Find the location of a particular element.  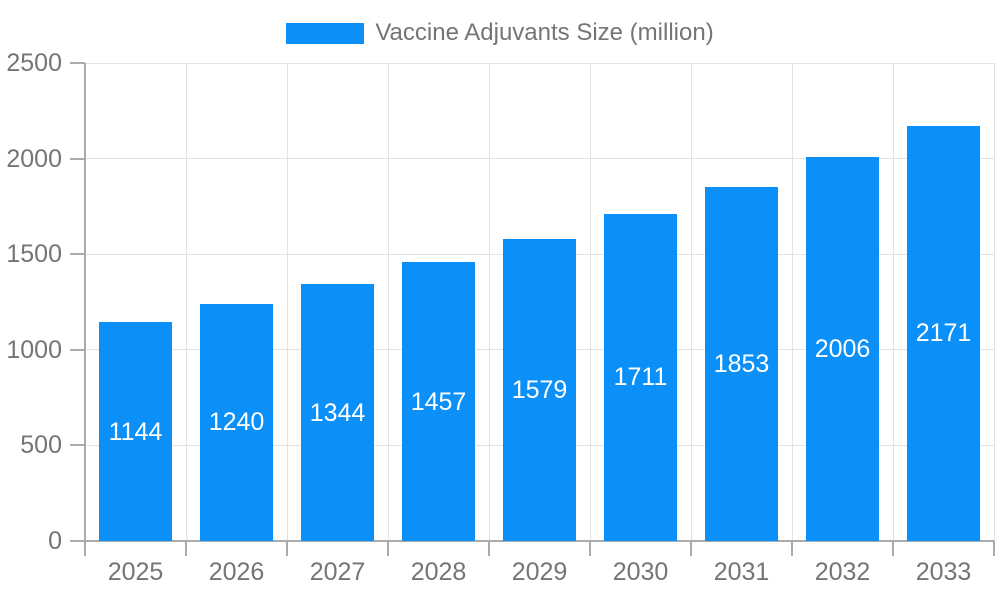

x-axis-tick-label: 2029 is located at coordinates (539, 572).